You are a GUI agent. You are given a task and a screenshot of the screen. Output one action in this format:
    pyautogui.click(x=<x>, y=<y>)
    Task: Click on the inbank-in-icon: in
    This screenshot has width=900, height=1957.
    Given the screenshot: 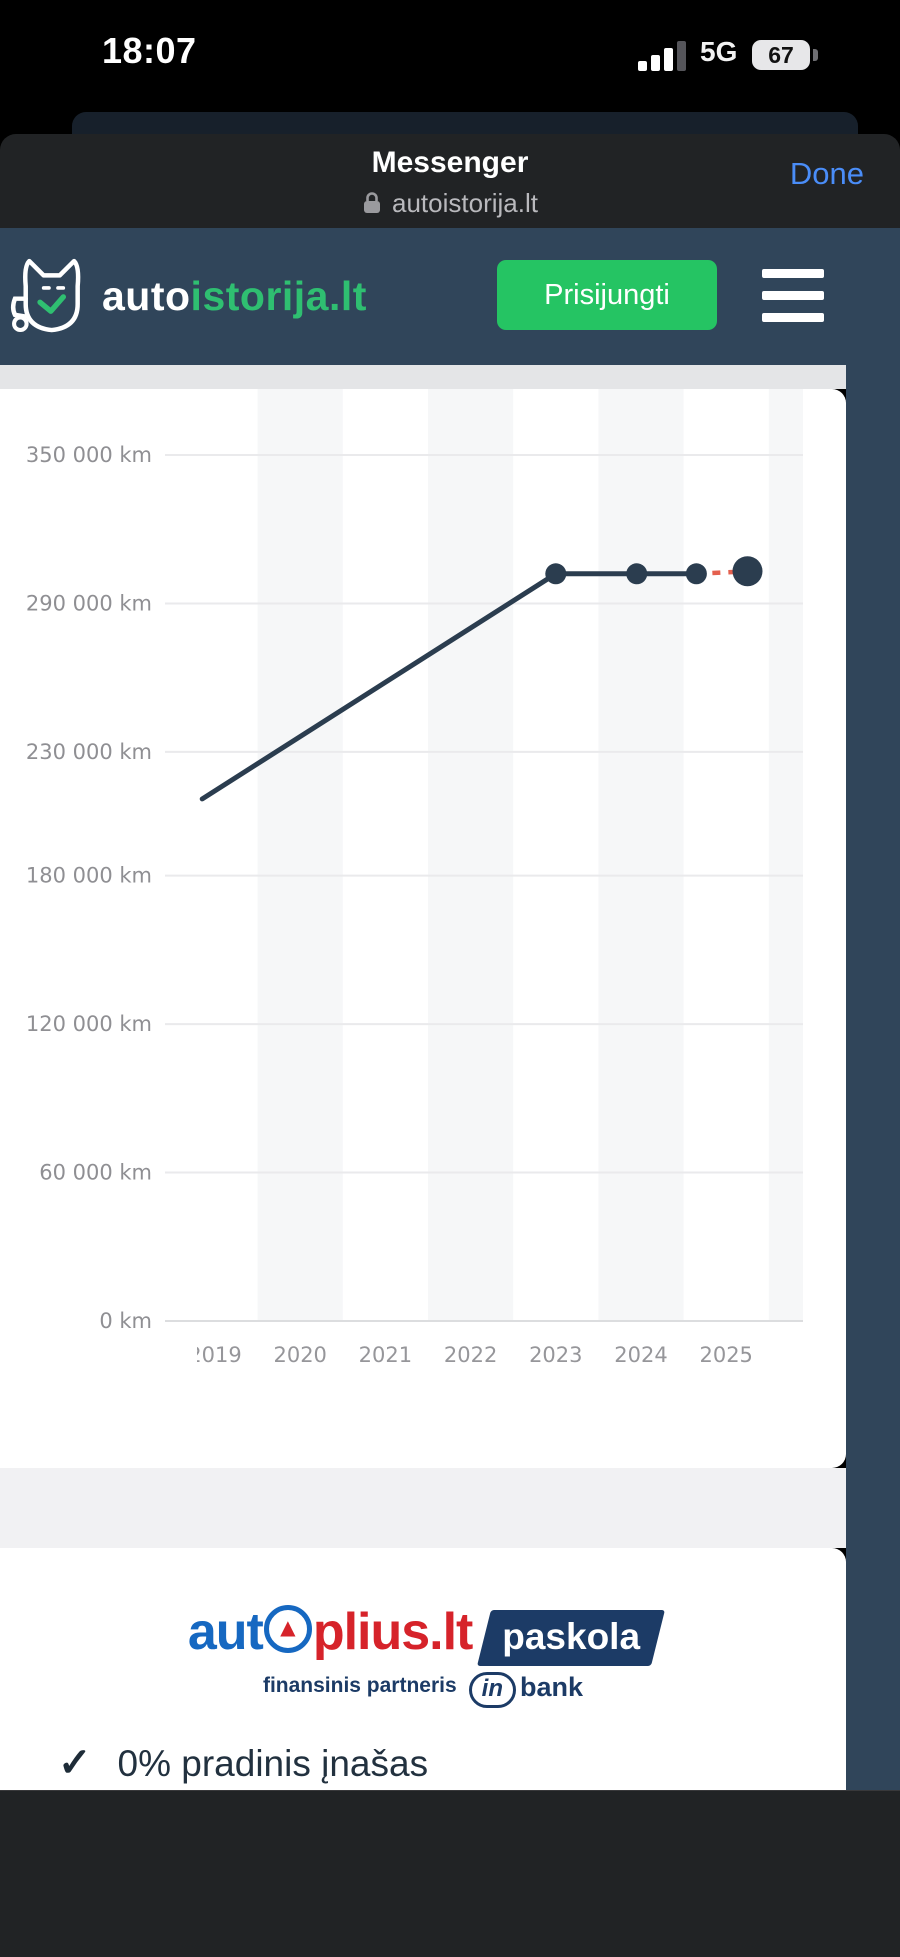 What is the action you would take?
    pyautogui.click(x=492, y=1690)
    